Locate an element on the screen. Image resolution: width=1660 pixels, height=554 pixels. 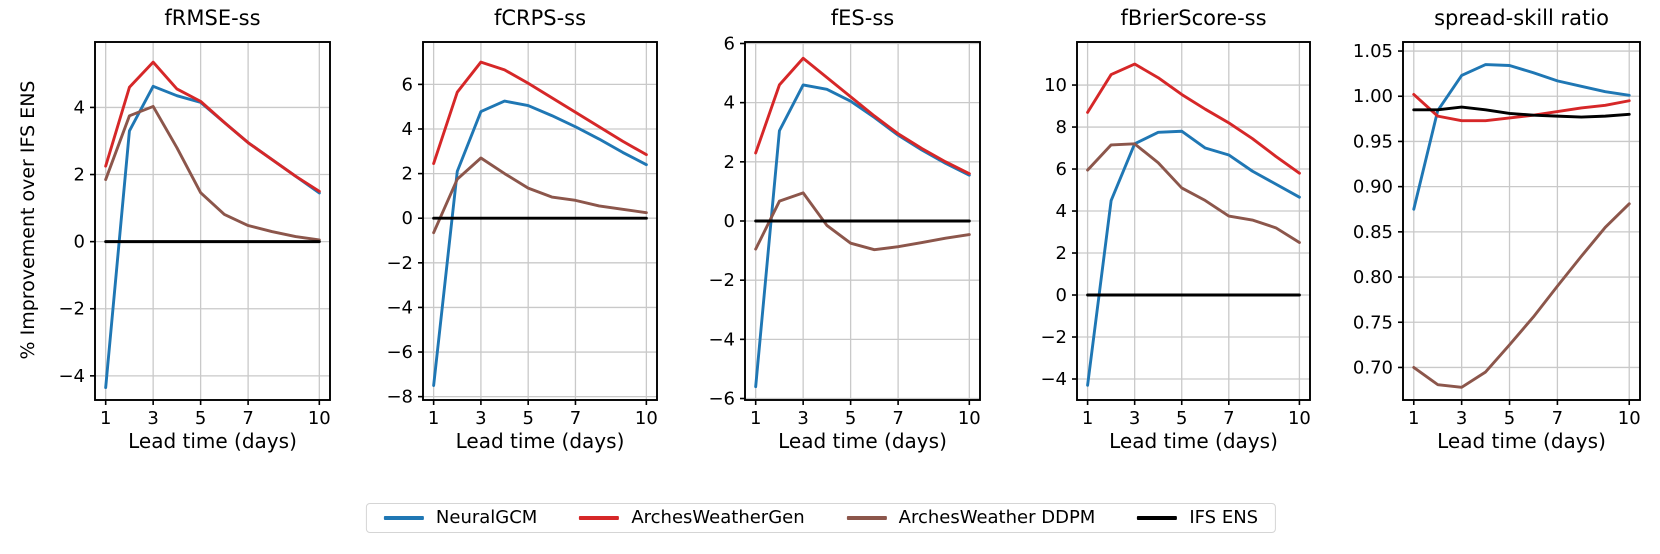
y-tick-label: 0.80 is located at coordinates (1373, 277).